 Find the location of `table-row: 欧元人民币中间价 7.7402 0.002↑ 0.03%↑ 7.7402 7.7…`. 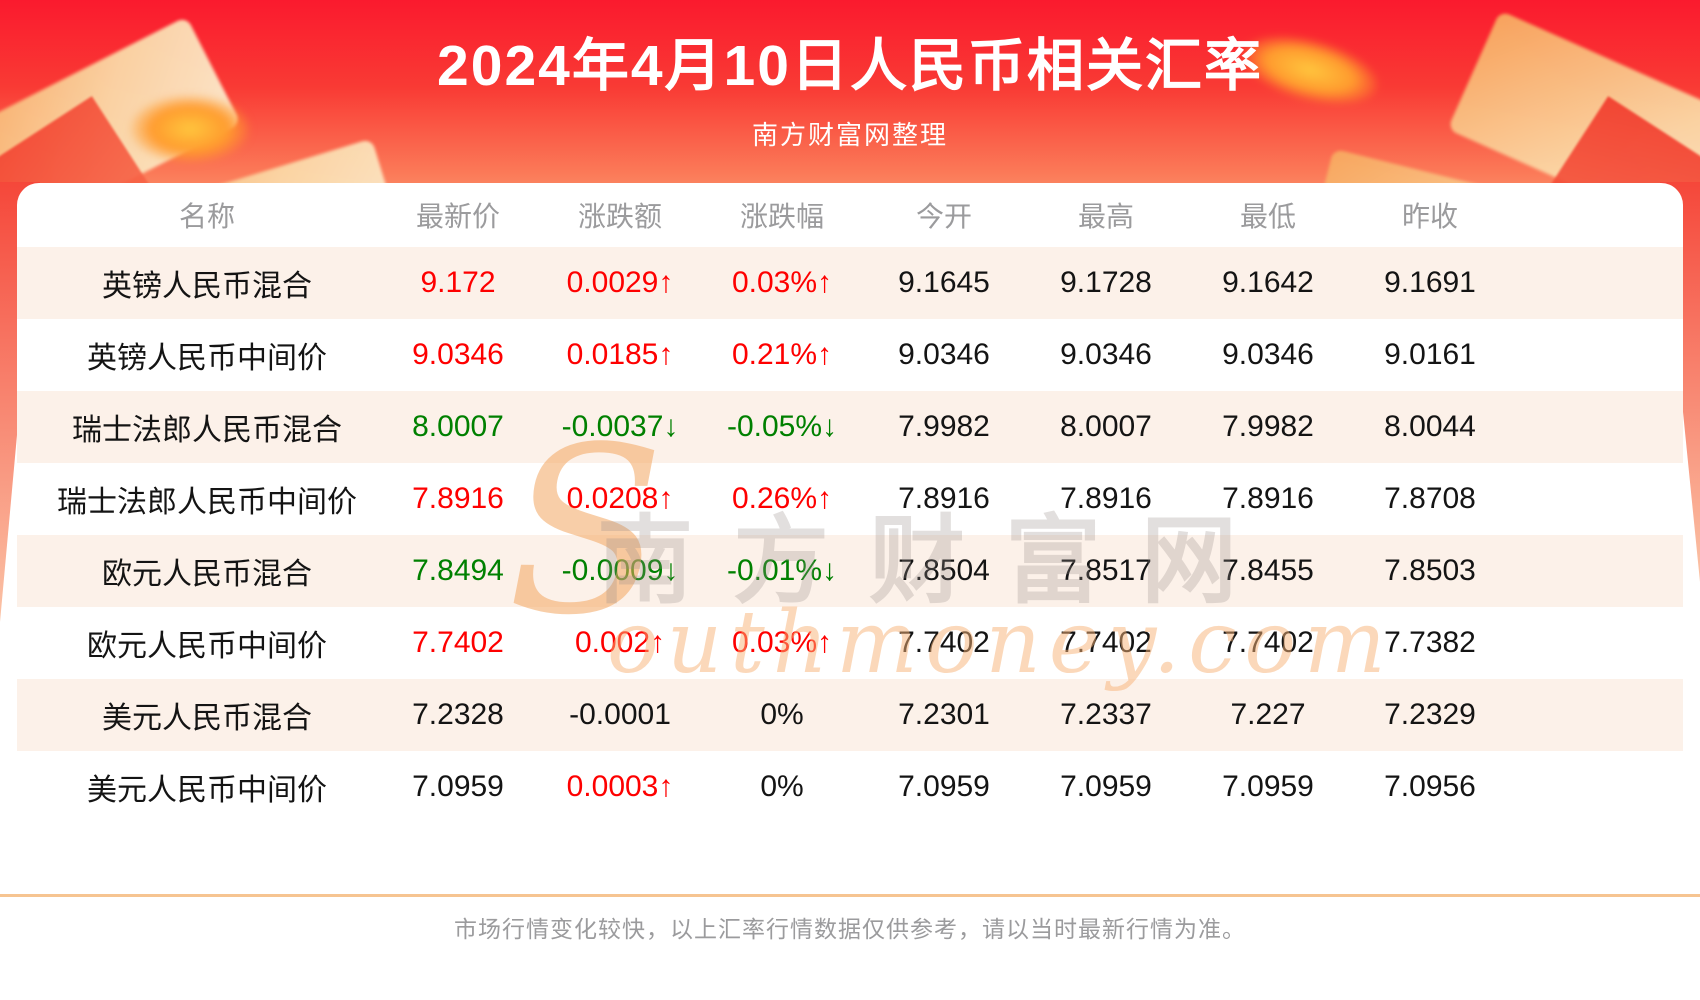

table-row: 欧元人民币中间价 7.7402 0.002↑ 0.03%↑ 7.7402 7.7… is located at coordinates (850, 643).